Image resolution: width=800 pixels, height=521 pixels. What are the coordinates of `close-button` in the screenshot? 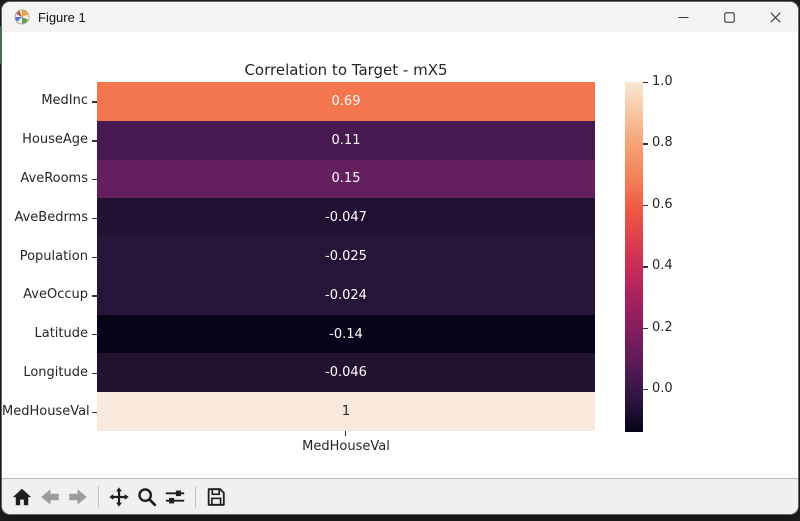 It's located at (775, 17).